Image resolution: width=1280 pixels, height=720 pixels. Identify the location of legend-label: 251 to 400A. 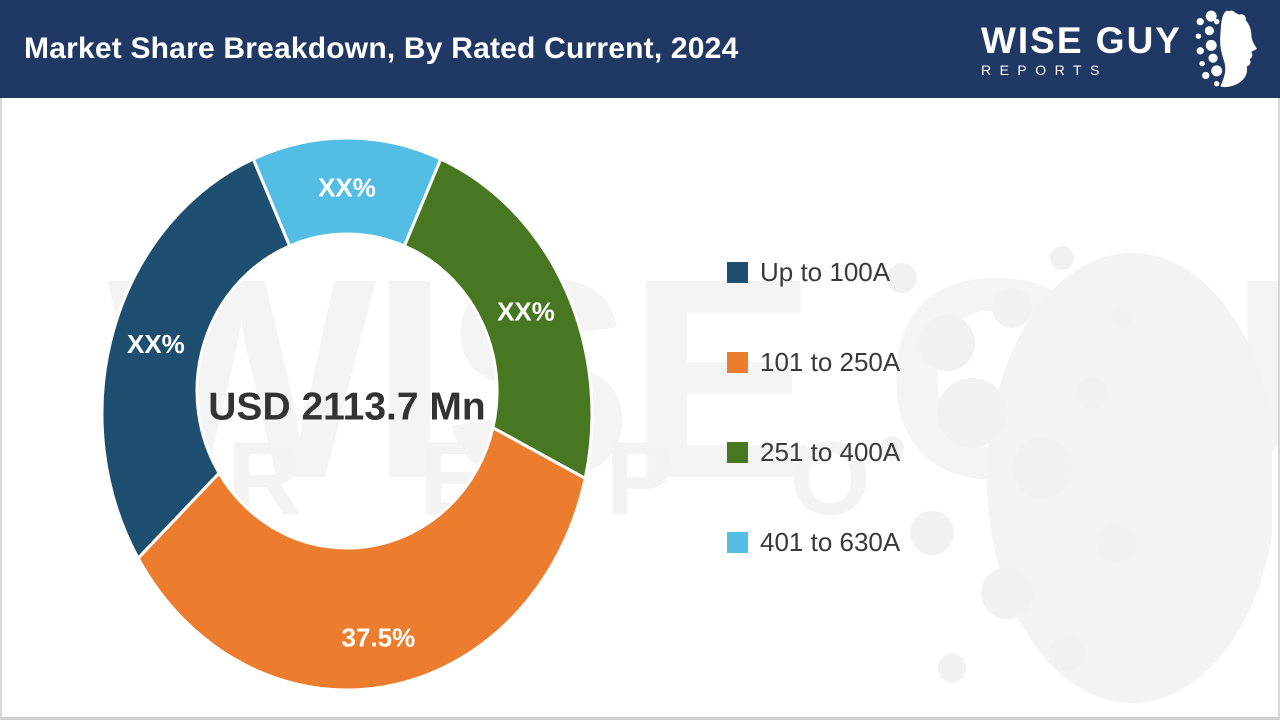
(830, 452).